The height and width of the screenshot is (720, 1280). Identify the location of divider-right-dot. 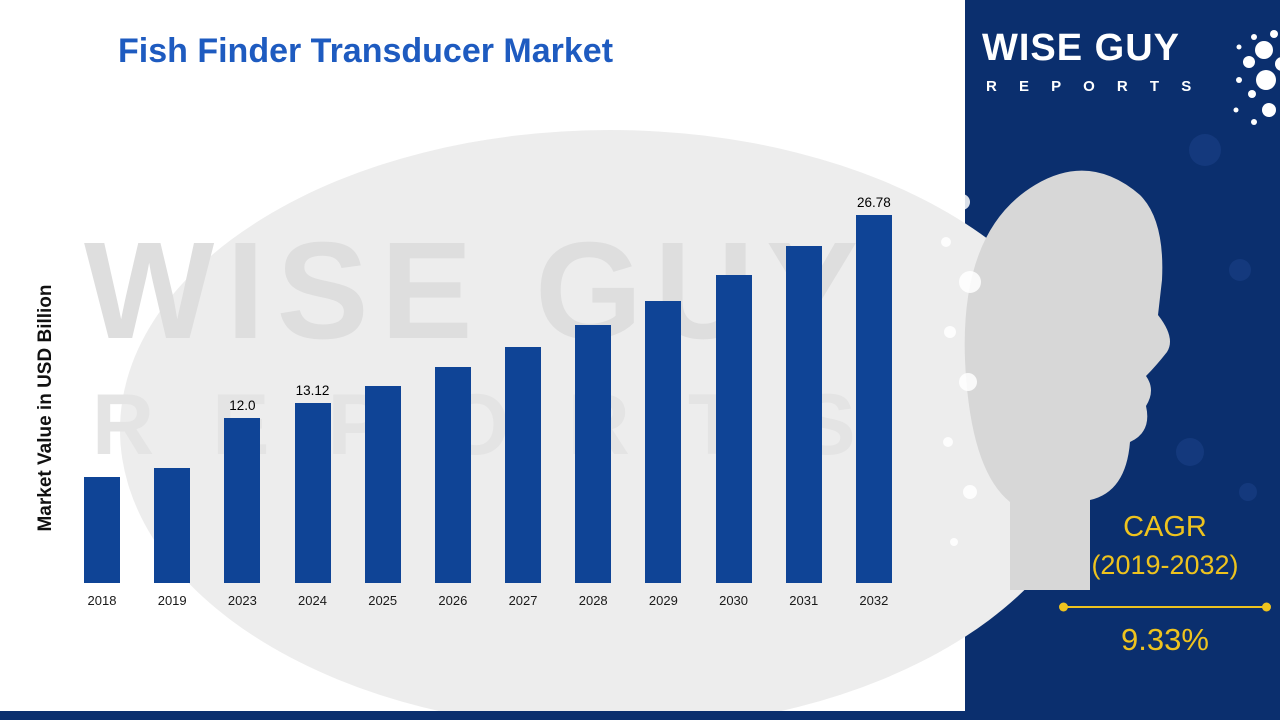
(1266, 607).